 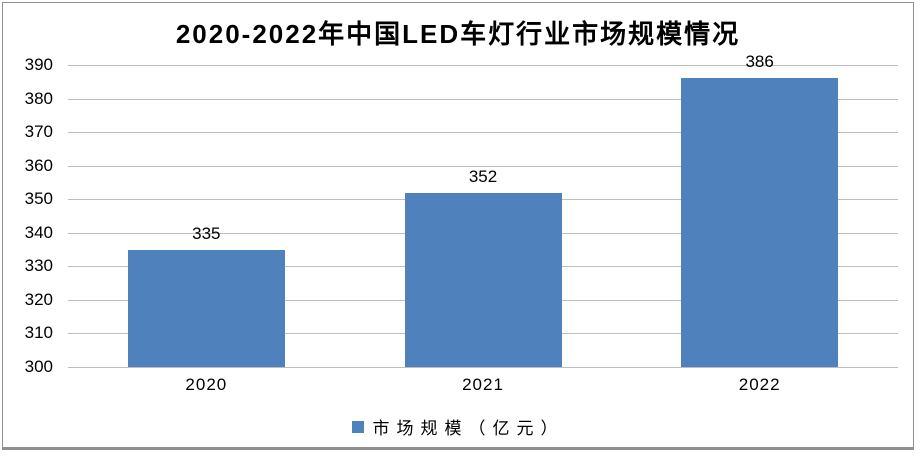 I want to click on x-axis-tick-label: 2022, so click(x=759, y=384).